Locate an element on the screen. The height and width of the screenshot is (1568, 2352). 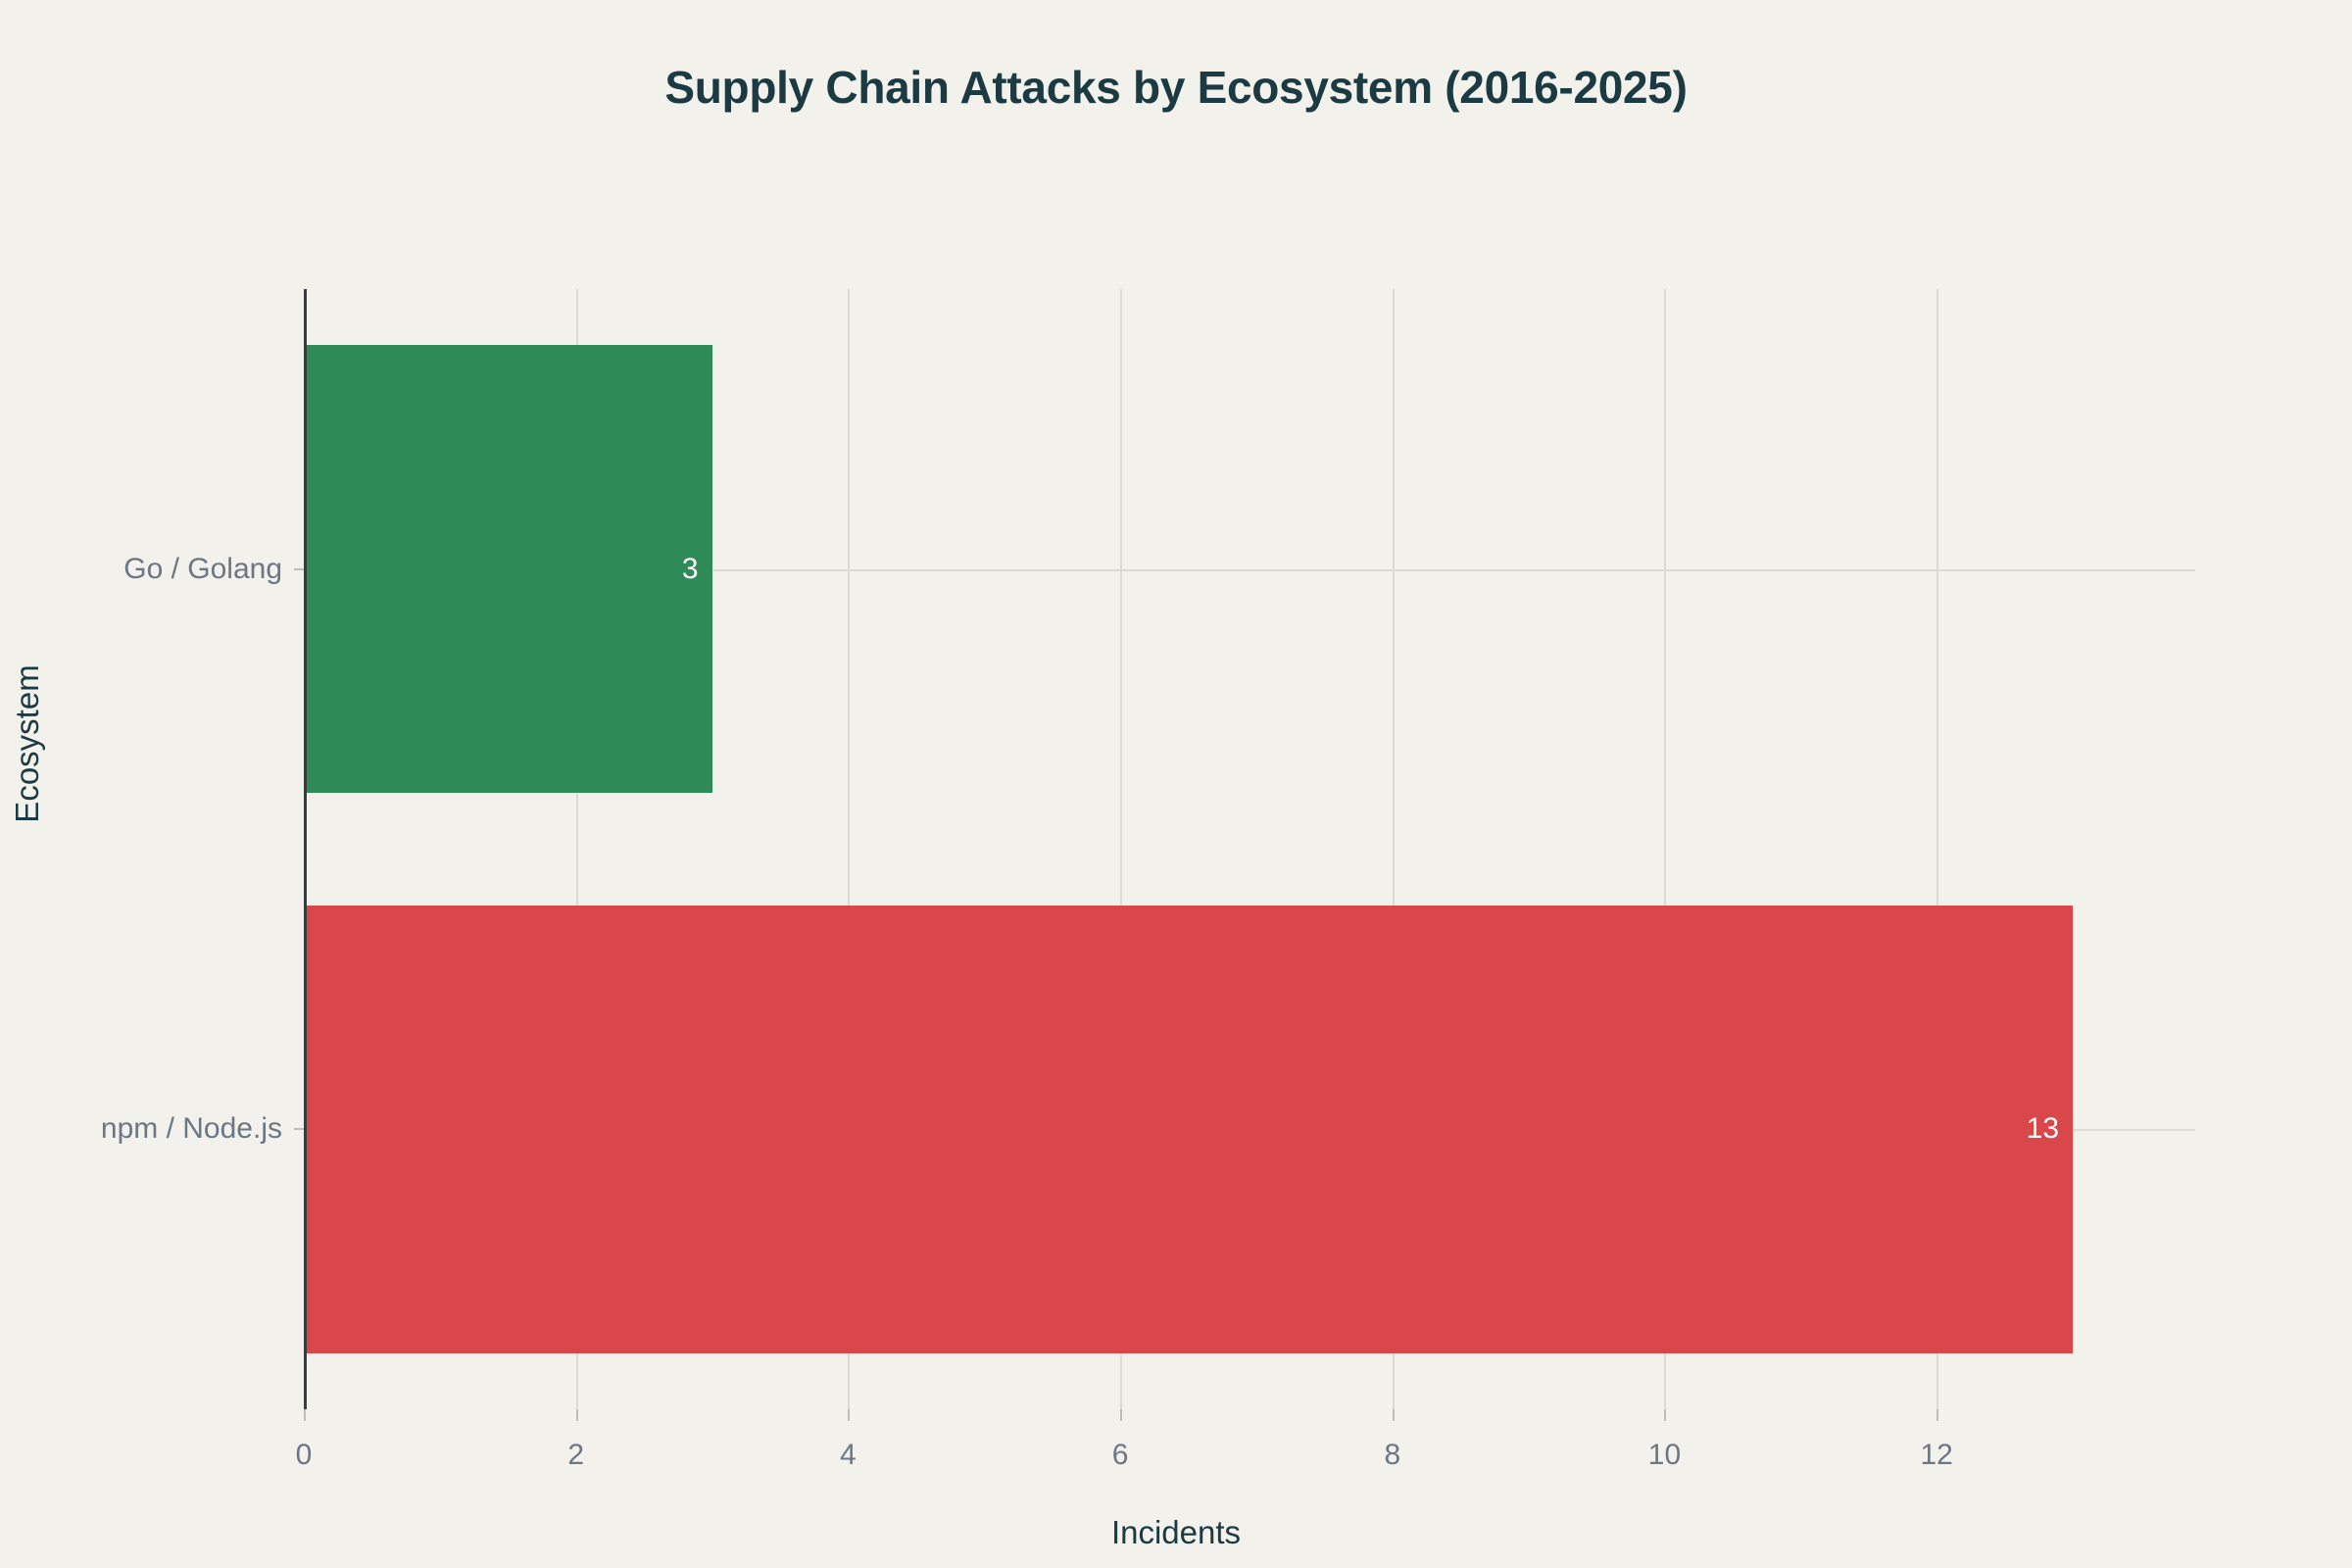
x-axis-title: Incidents is located at coordinates (1176, 1532).